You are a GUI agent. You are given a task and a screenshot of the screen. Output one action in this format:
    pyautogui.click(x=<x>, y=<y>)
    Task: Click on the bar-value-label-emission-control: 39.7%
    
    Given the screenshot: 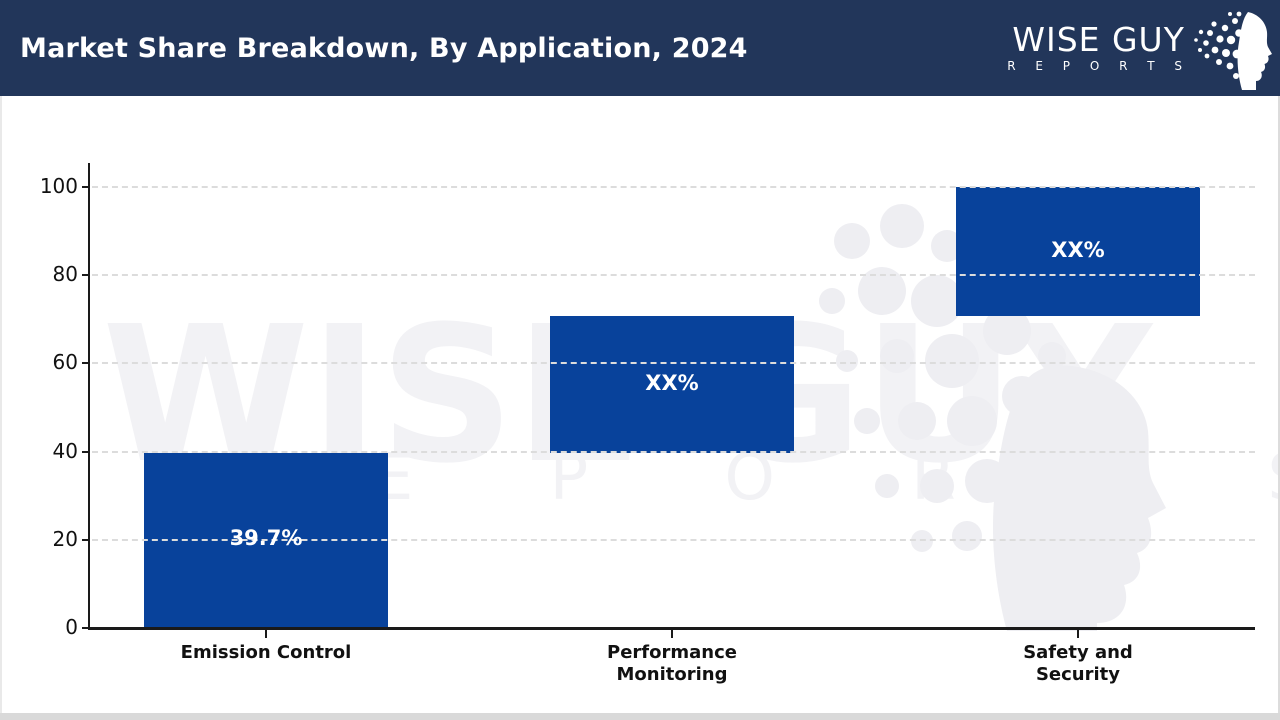 What is the action you would take?
    pyautogui.click(x=266, y=538)
    